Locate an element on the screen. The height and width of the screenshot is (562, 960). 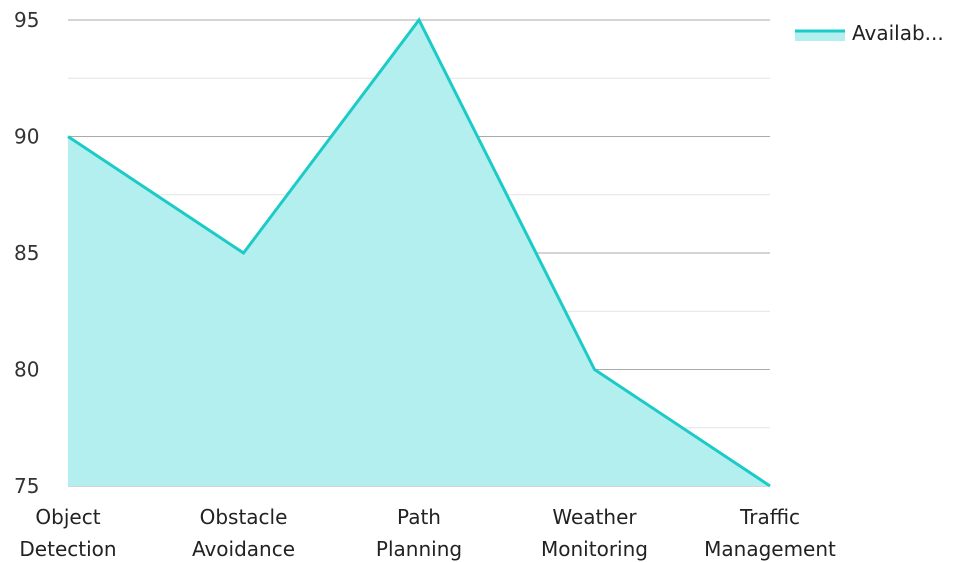
y-tick-label: 85 is located at coordinates (26, 253).